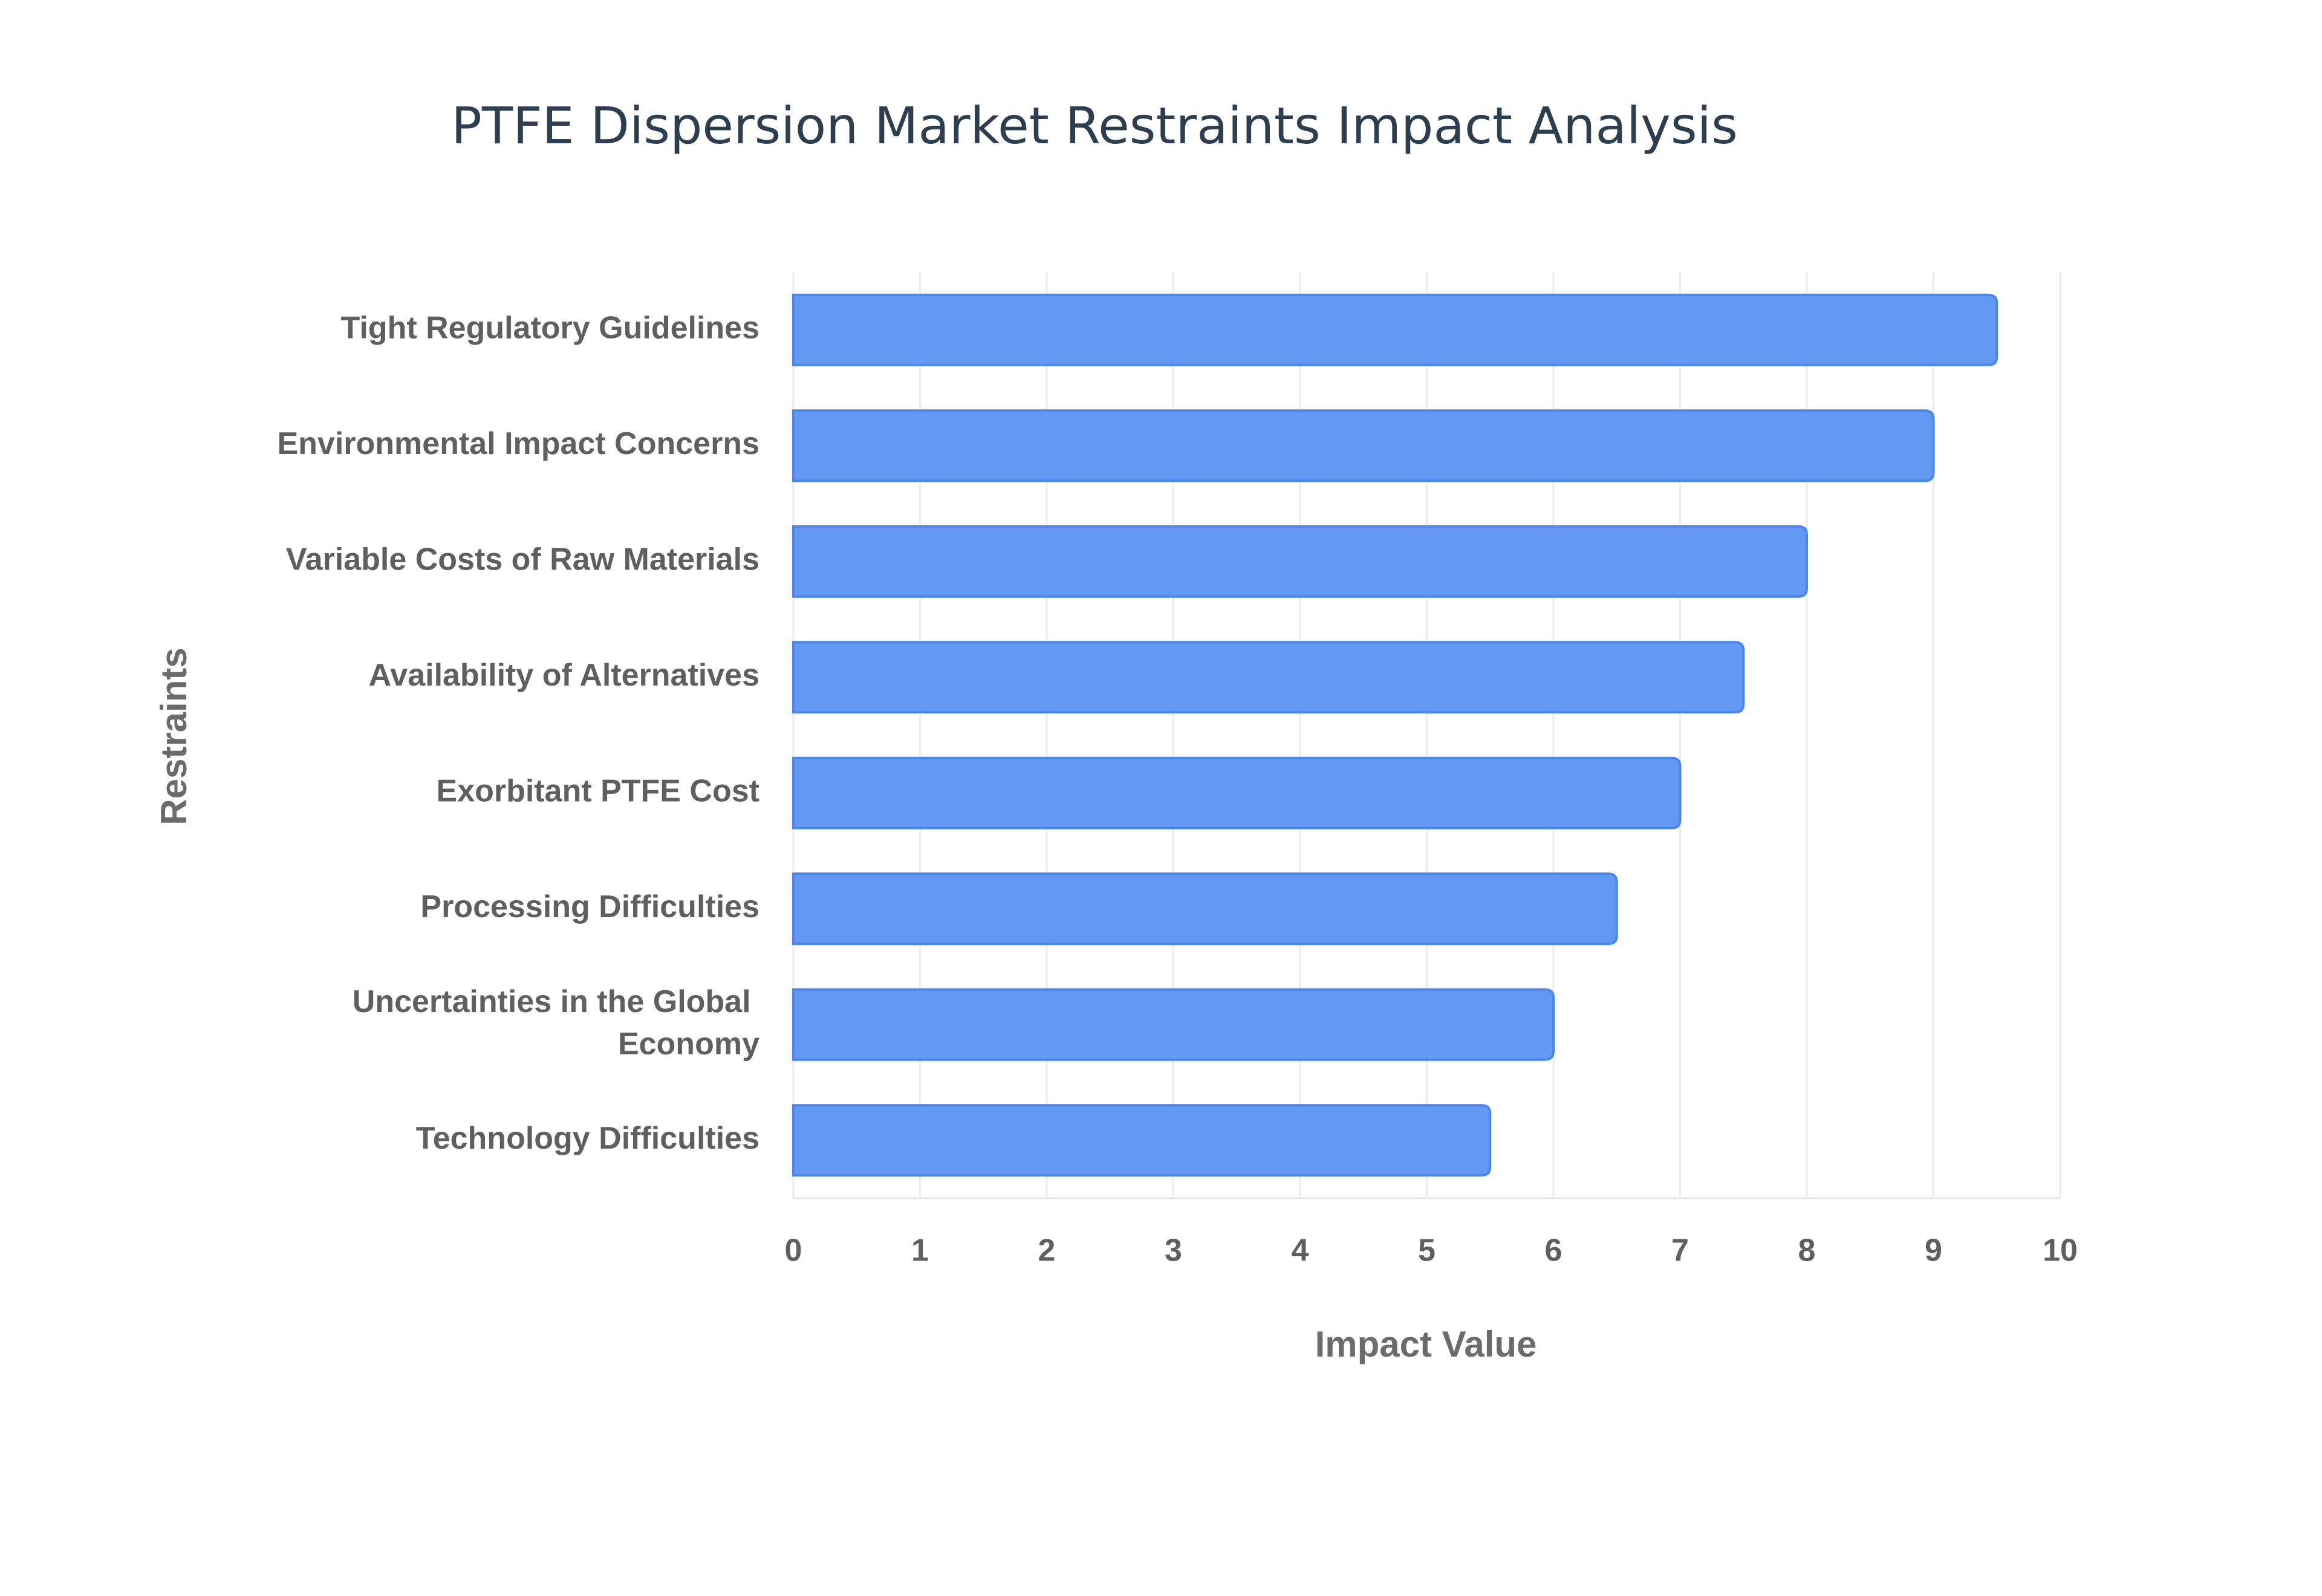 The height and width of the screenshot is (1596, 2322). Describe the element at coordinates (174, 736) in the screenshot. I see `y-axis-title: Restraints` at that location.